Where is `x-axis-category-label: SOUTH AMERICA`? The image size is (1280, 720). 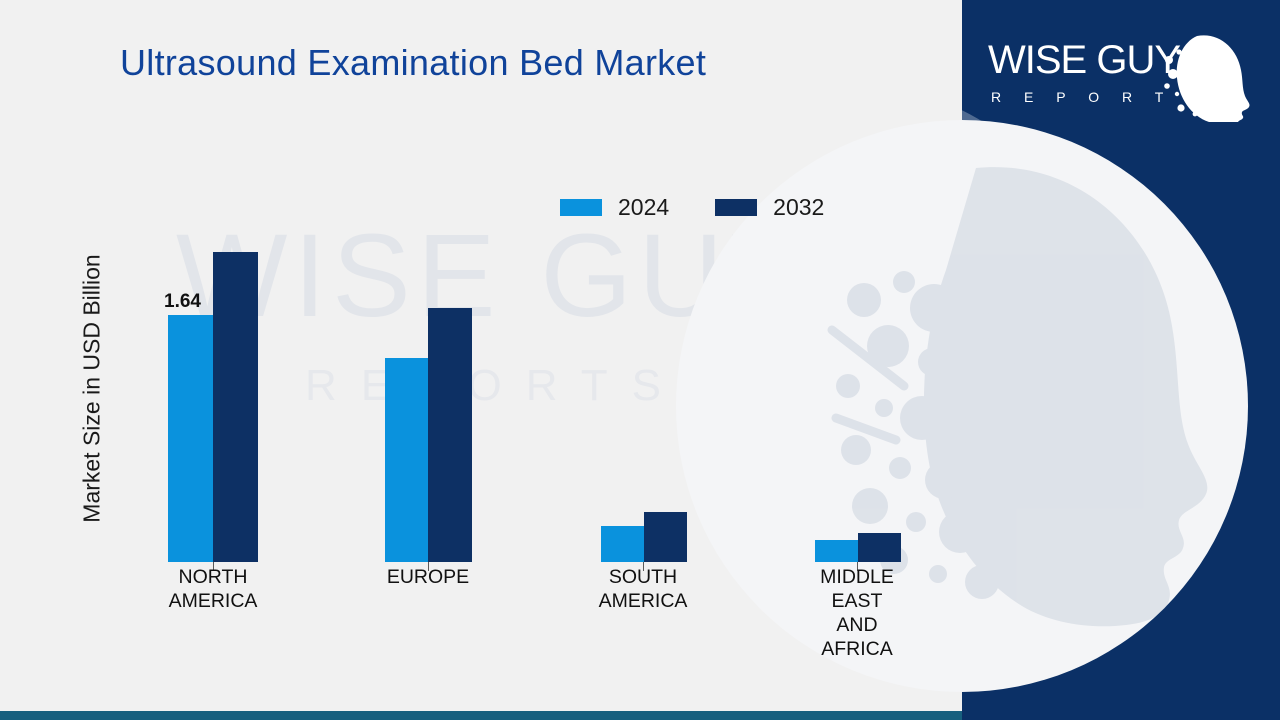 x-axis-category-label: SOUTH AMERICA is located at coordinates (643, 589).